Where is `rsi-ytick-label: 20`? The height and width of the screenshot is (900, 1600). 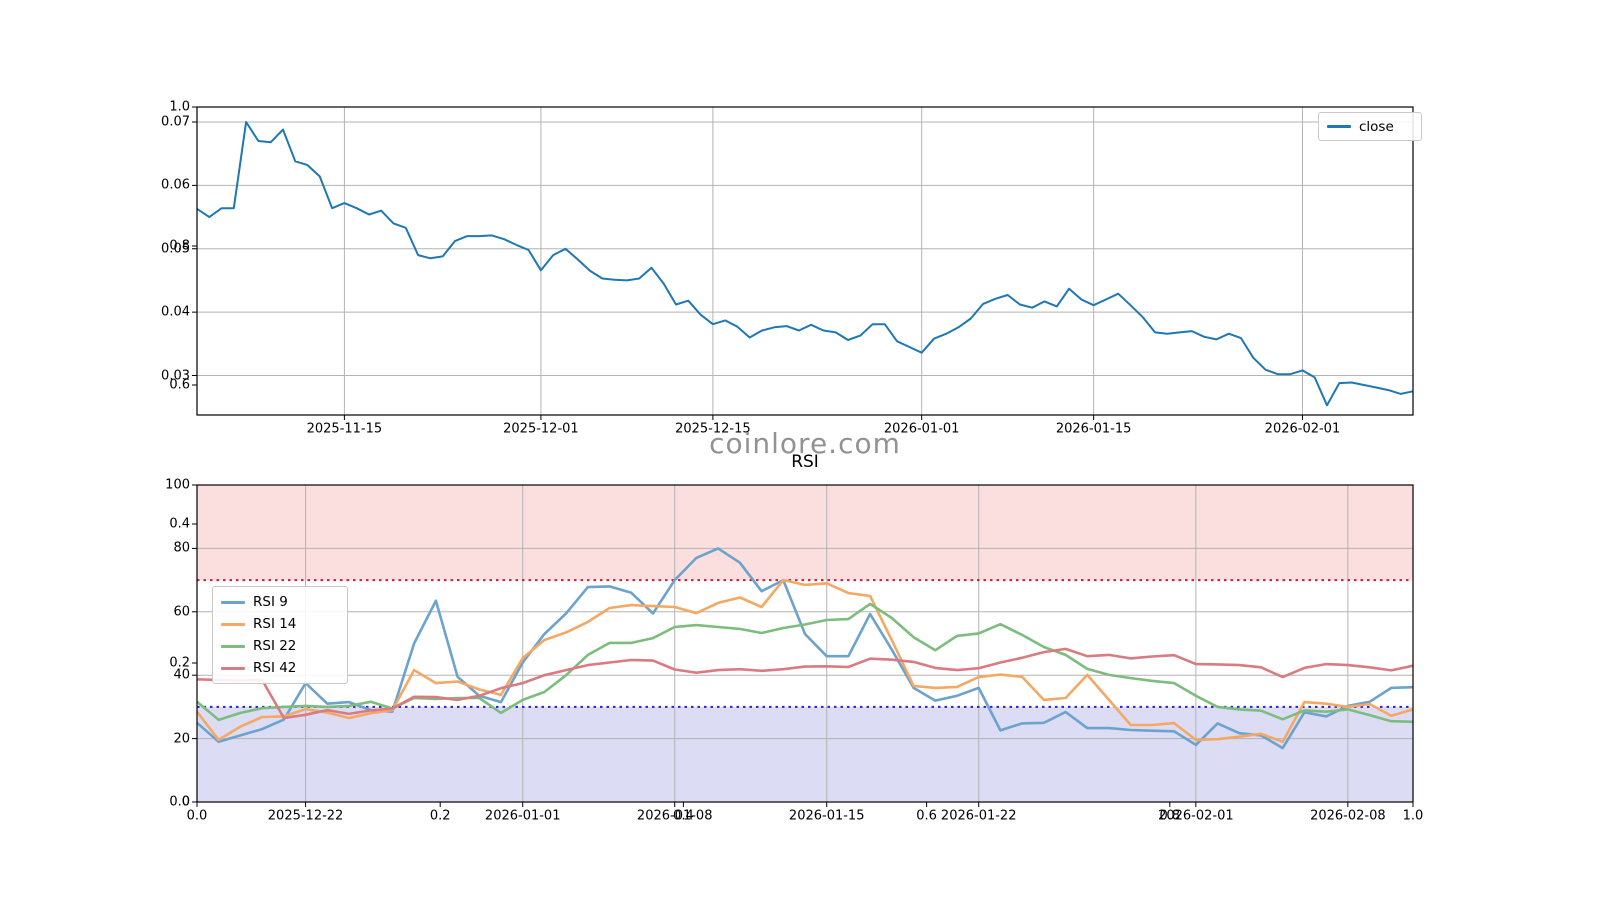 rsi-ytick-label: 20 is located at coordinates (181, 739).